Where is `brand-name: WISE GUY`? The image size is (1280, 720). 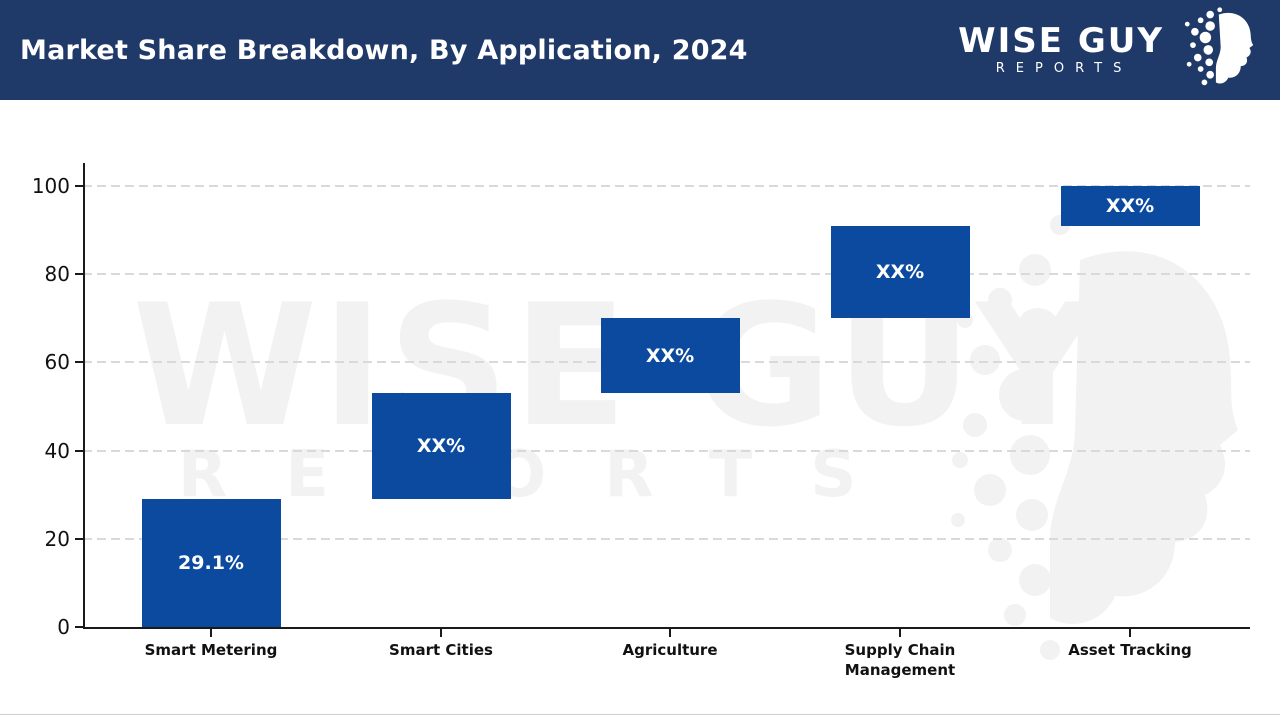 brand-name: WISE GUY is located at coordinates (1061, 40).